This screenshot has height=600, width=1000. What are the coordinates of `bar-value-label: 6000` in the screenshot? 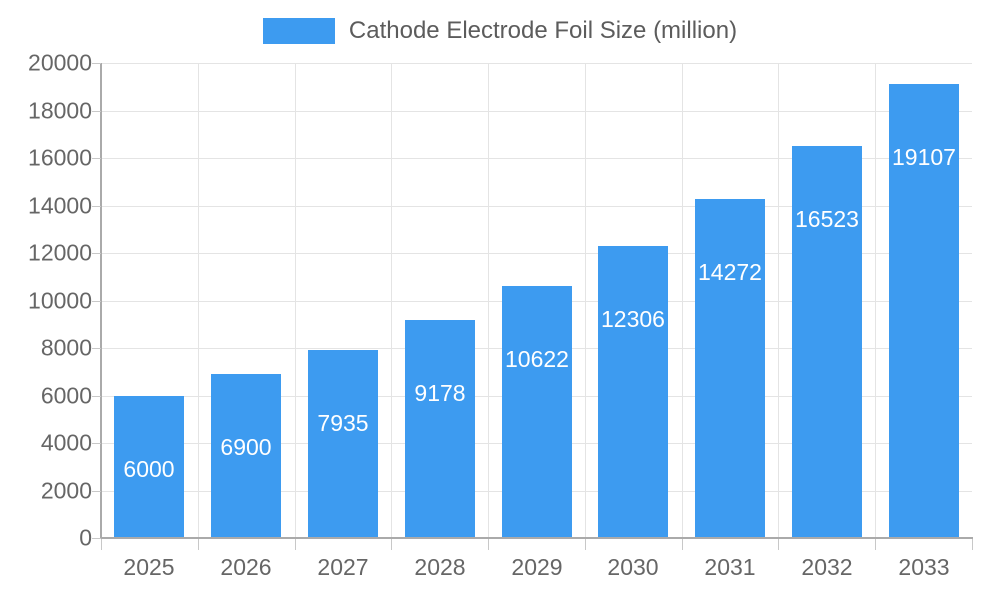 It's located at (149, 468).